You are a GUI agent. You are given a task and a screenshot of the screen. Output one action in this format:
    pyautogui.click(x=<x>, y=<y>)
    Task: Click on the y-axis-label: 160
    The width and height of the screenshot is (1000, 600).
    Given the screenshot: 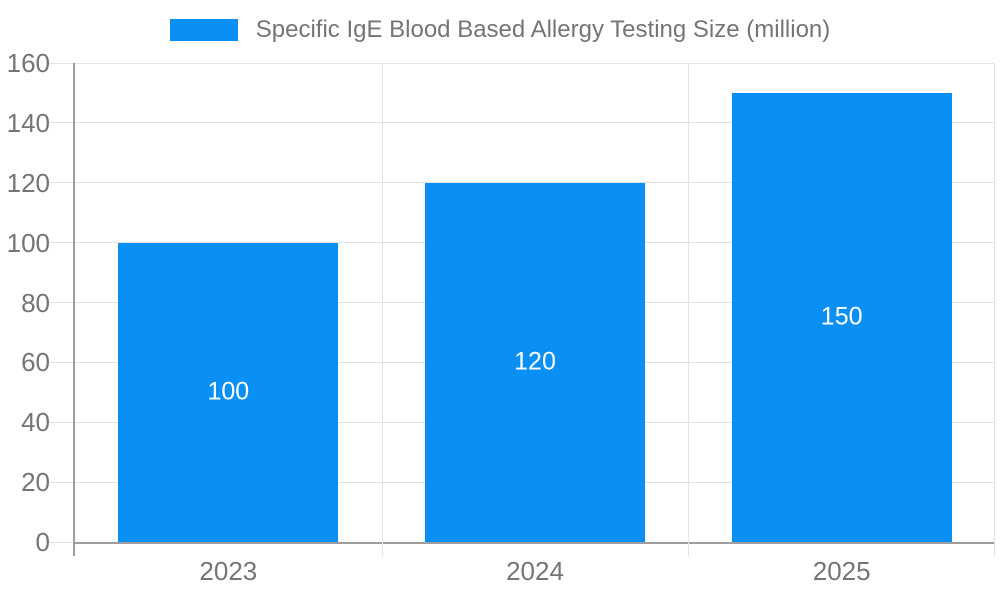 What is the action you would take?
    pyautogui.click(x=28, y=63)
    